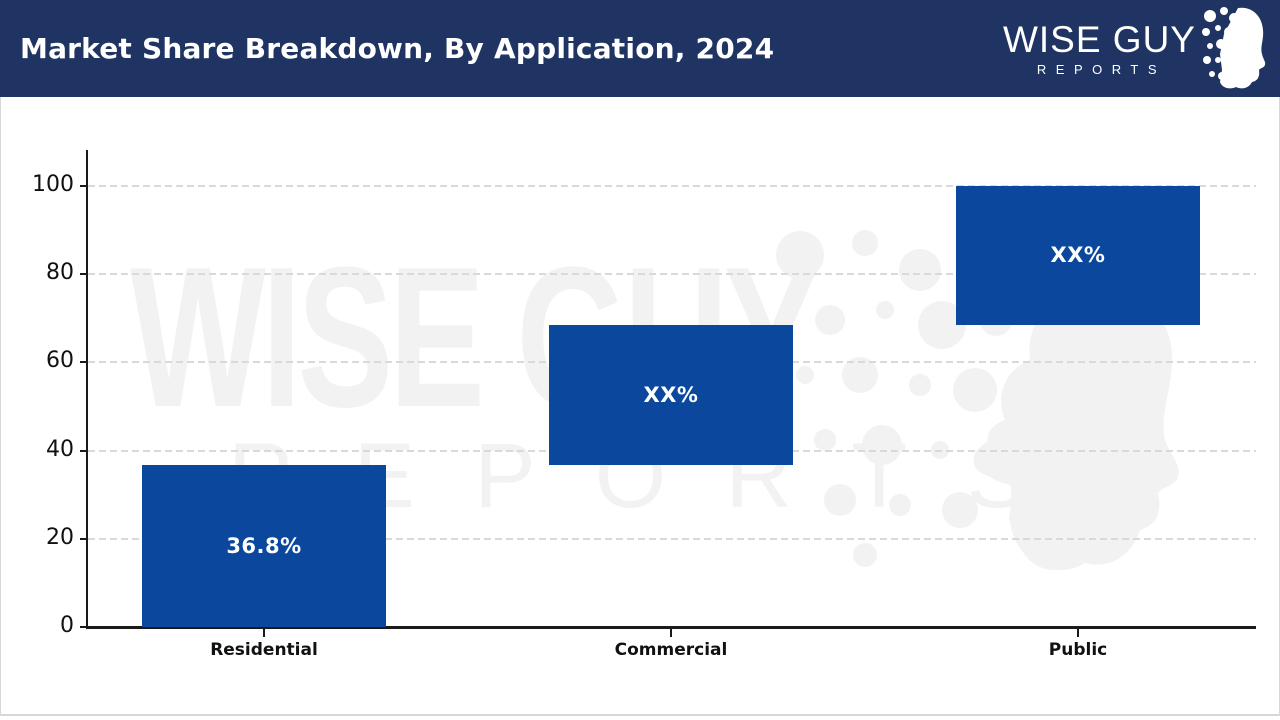 The image size is (1280, 720). What do you see at coordinates (505, 476) in the screenshot?
I see `watermark-letter: P` at bounding box center [505, 476].